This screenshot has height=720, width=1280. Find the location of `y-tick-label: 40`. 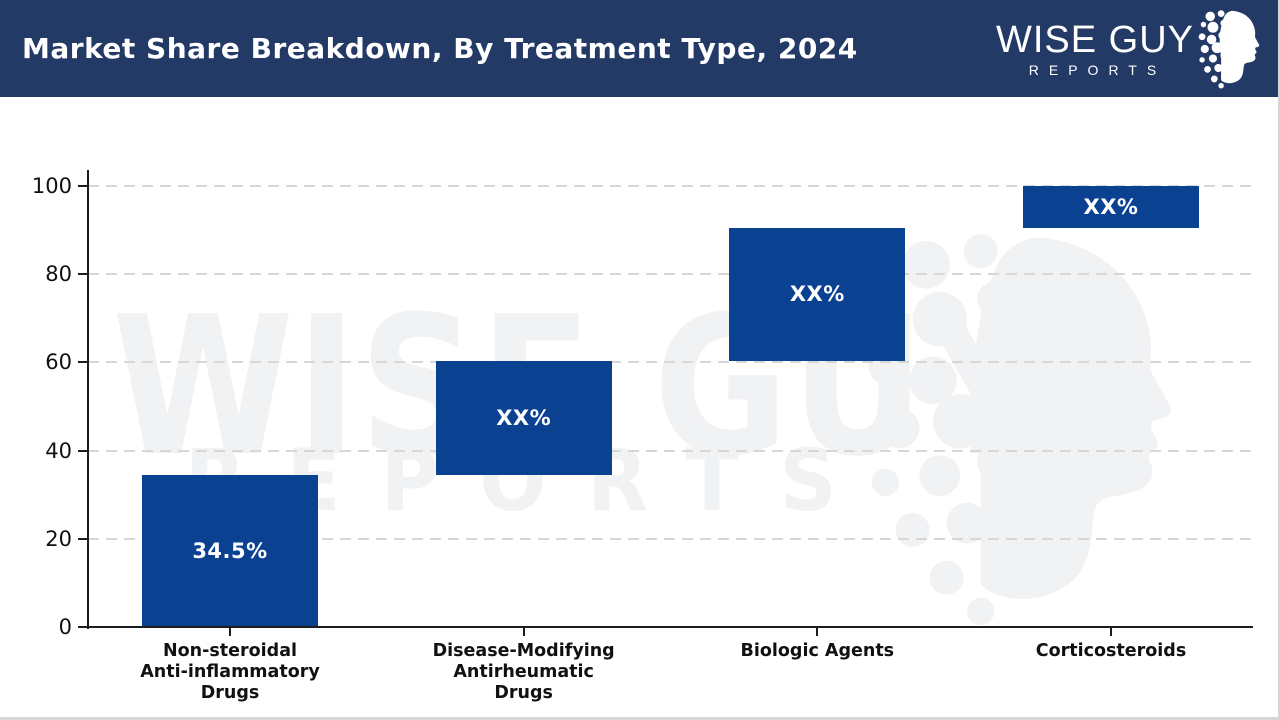

y-tick-label: 40 is located at coordinates (58, 450).